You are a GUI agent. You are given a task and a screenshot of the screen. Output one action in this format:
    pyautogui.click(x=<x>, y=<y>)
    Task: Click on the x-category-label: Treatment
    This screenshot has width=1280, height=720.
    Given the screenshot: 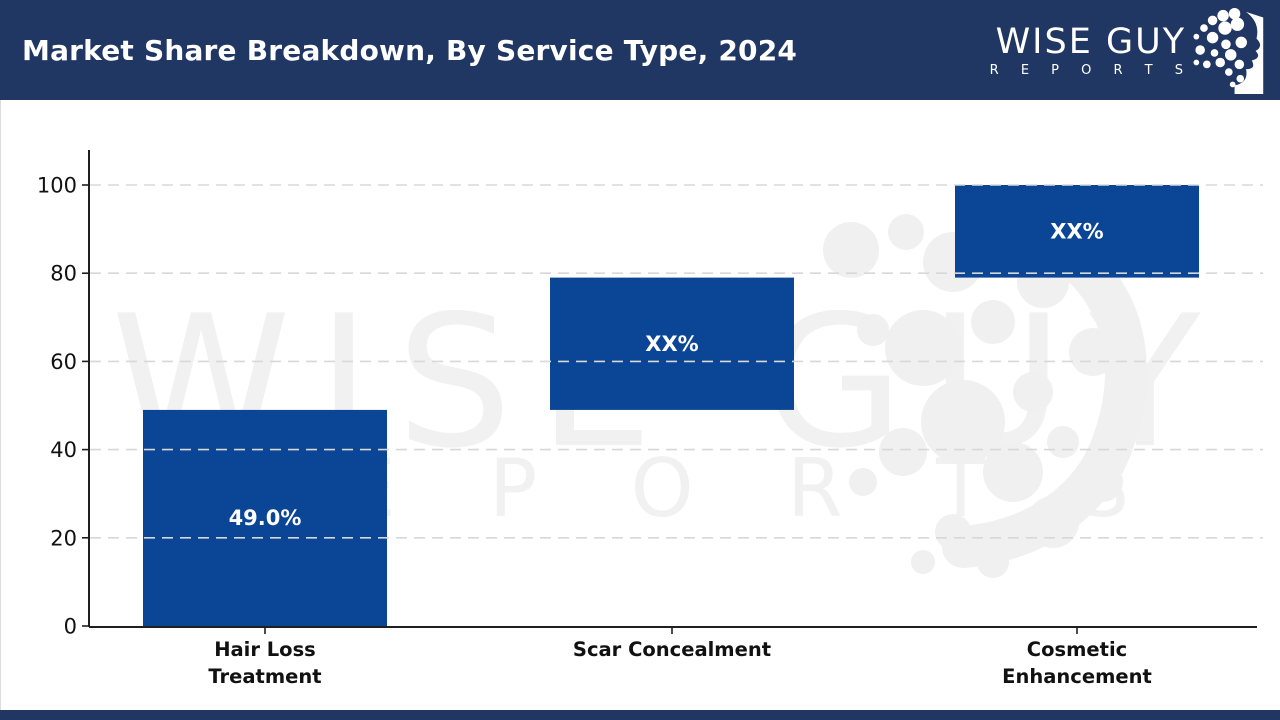 What is the action you would take?
    pyautogui.click(x=264, y=676)
    